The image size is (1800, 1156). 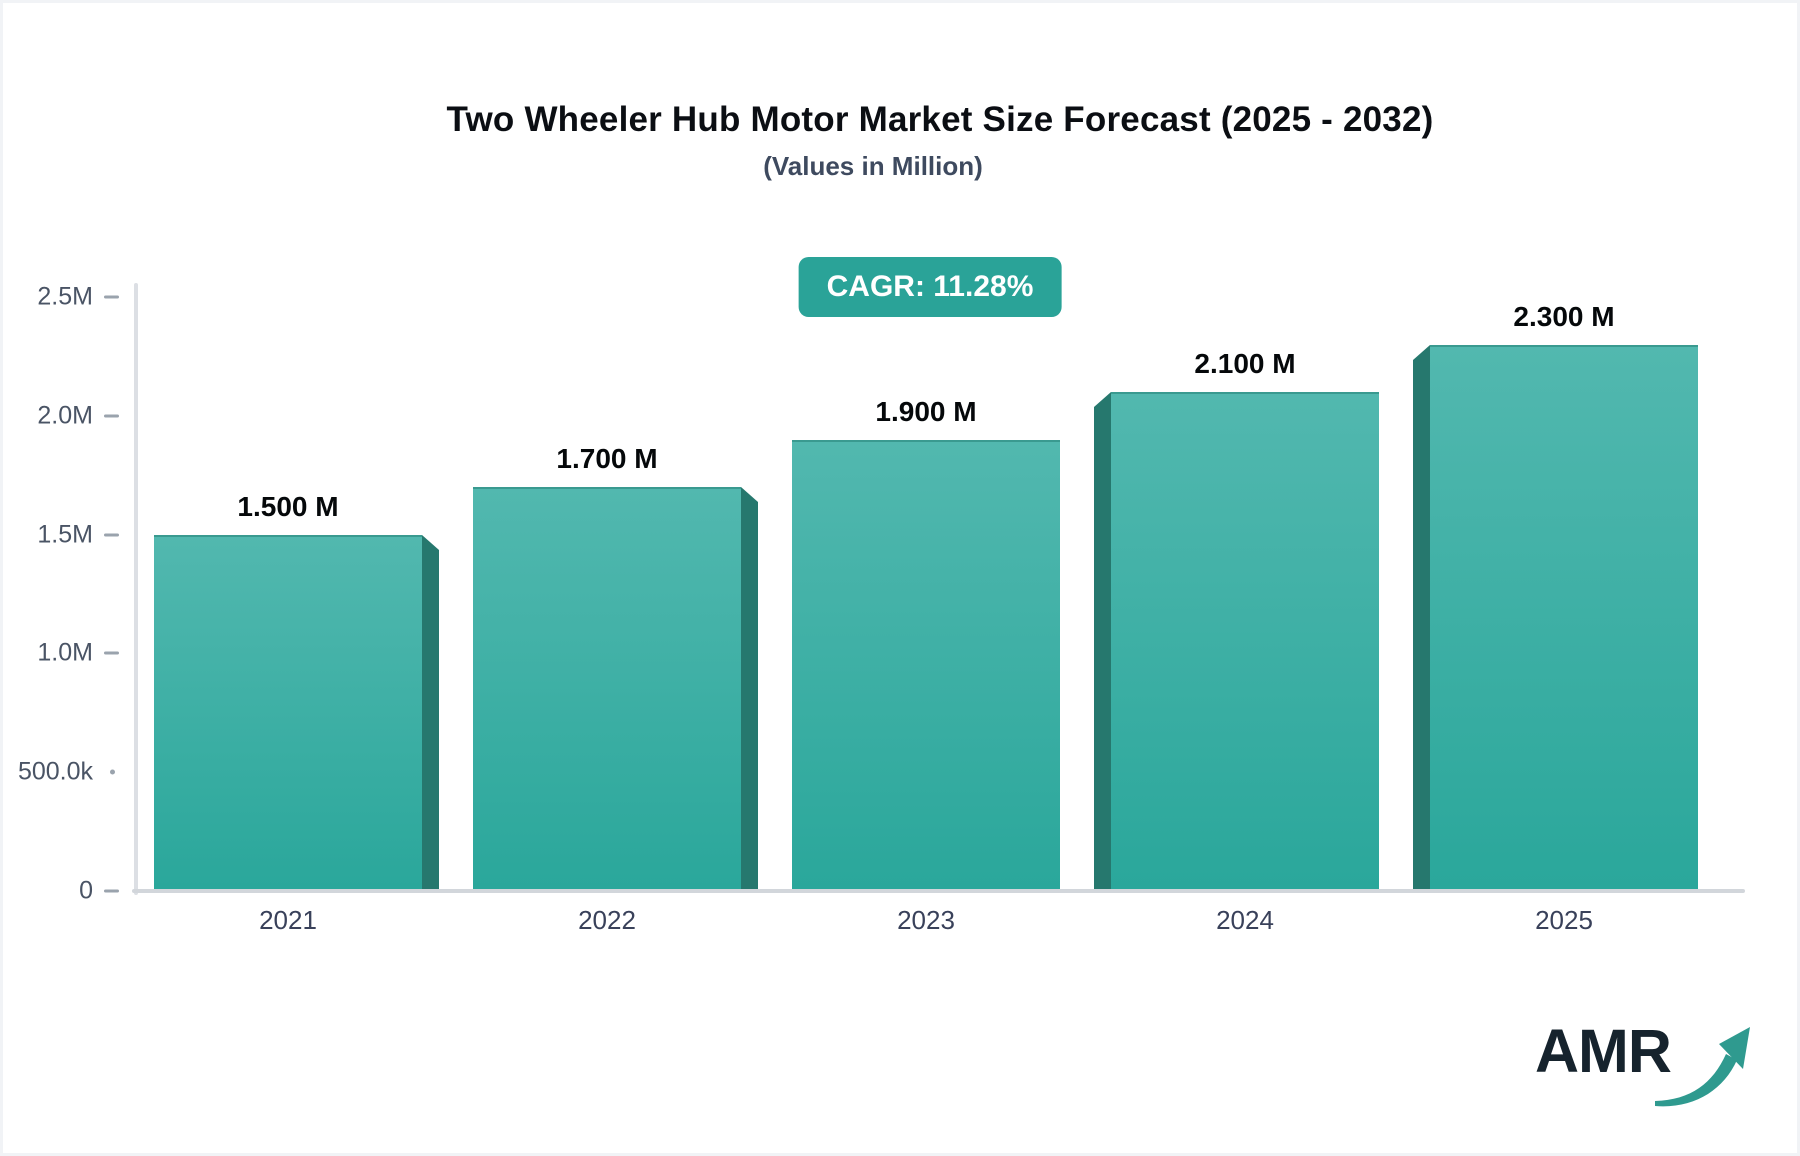 I want to click on amr-logo-text: AMR, so click(x=1603, y=1051).